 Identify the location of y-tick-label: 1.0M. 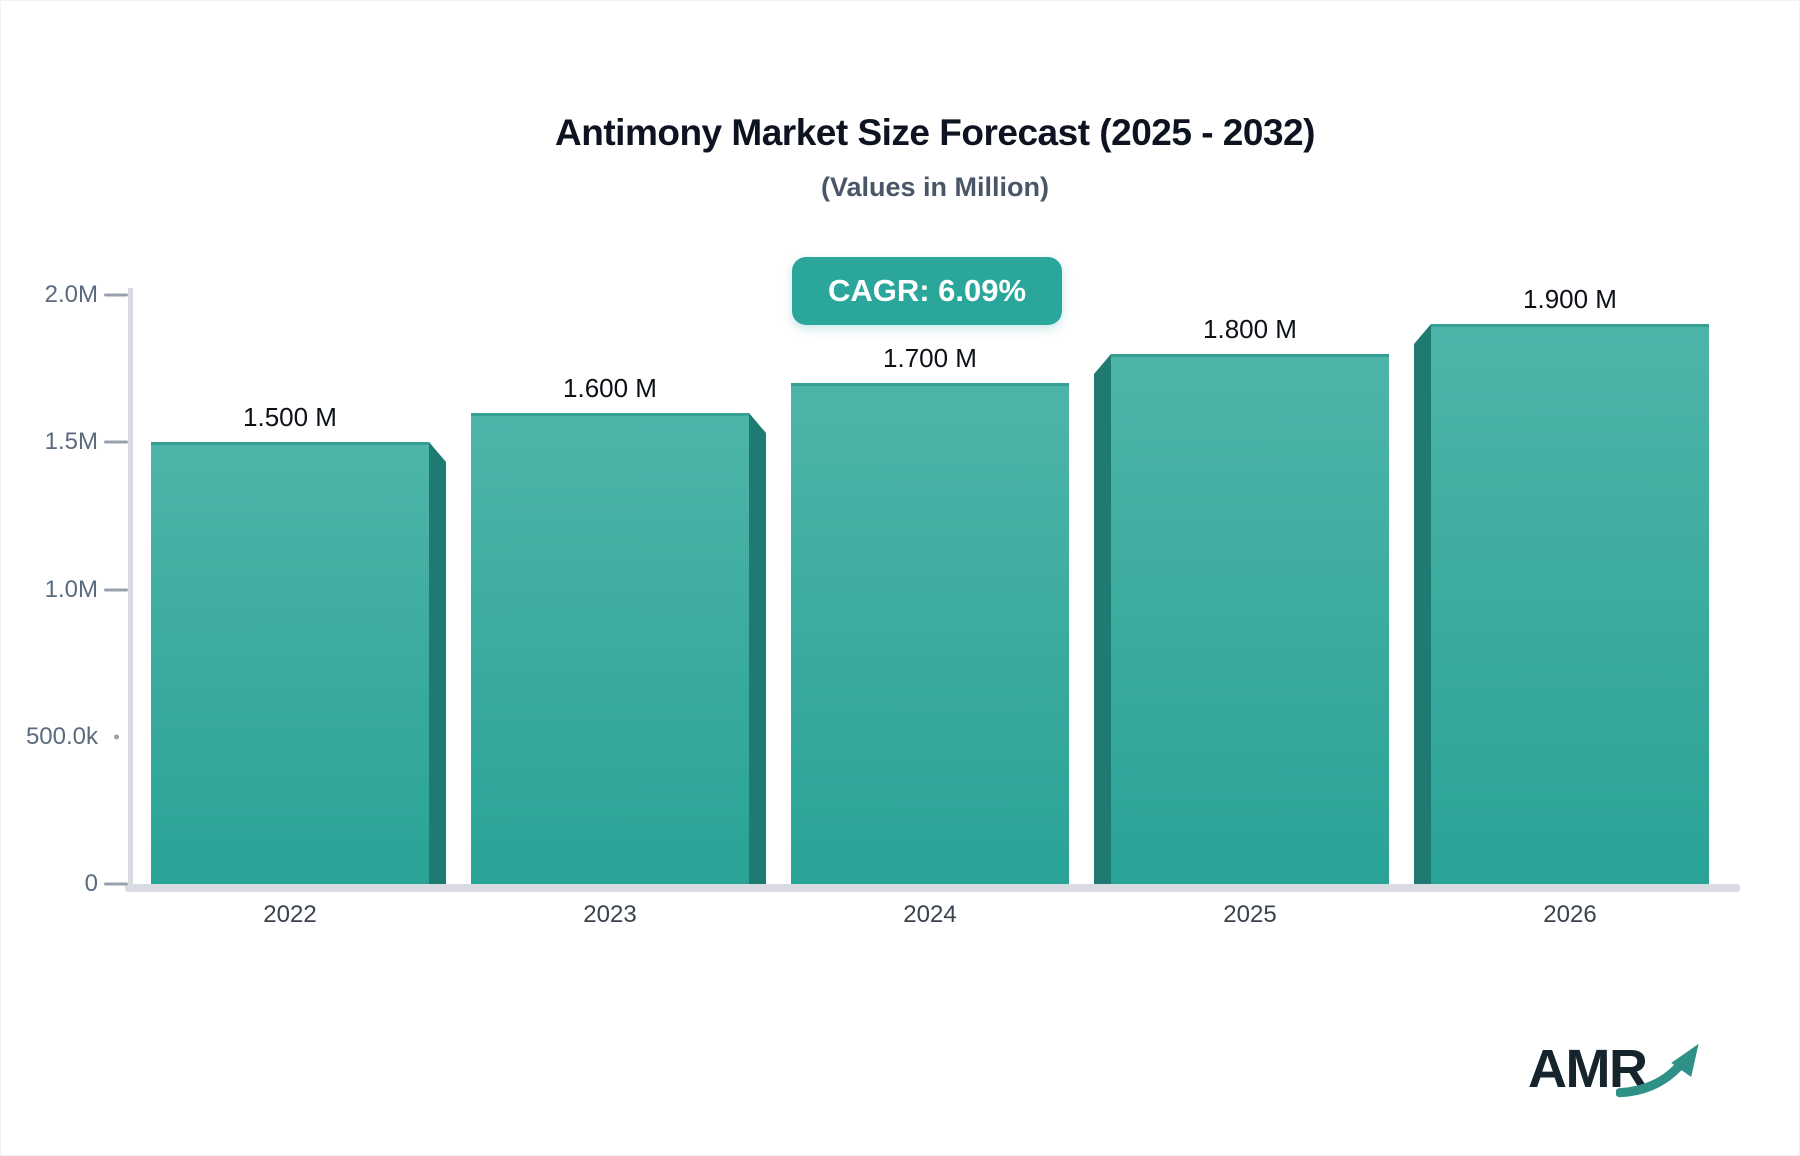
(71, 589).